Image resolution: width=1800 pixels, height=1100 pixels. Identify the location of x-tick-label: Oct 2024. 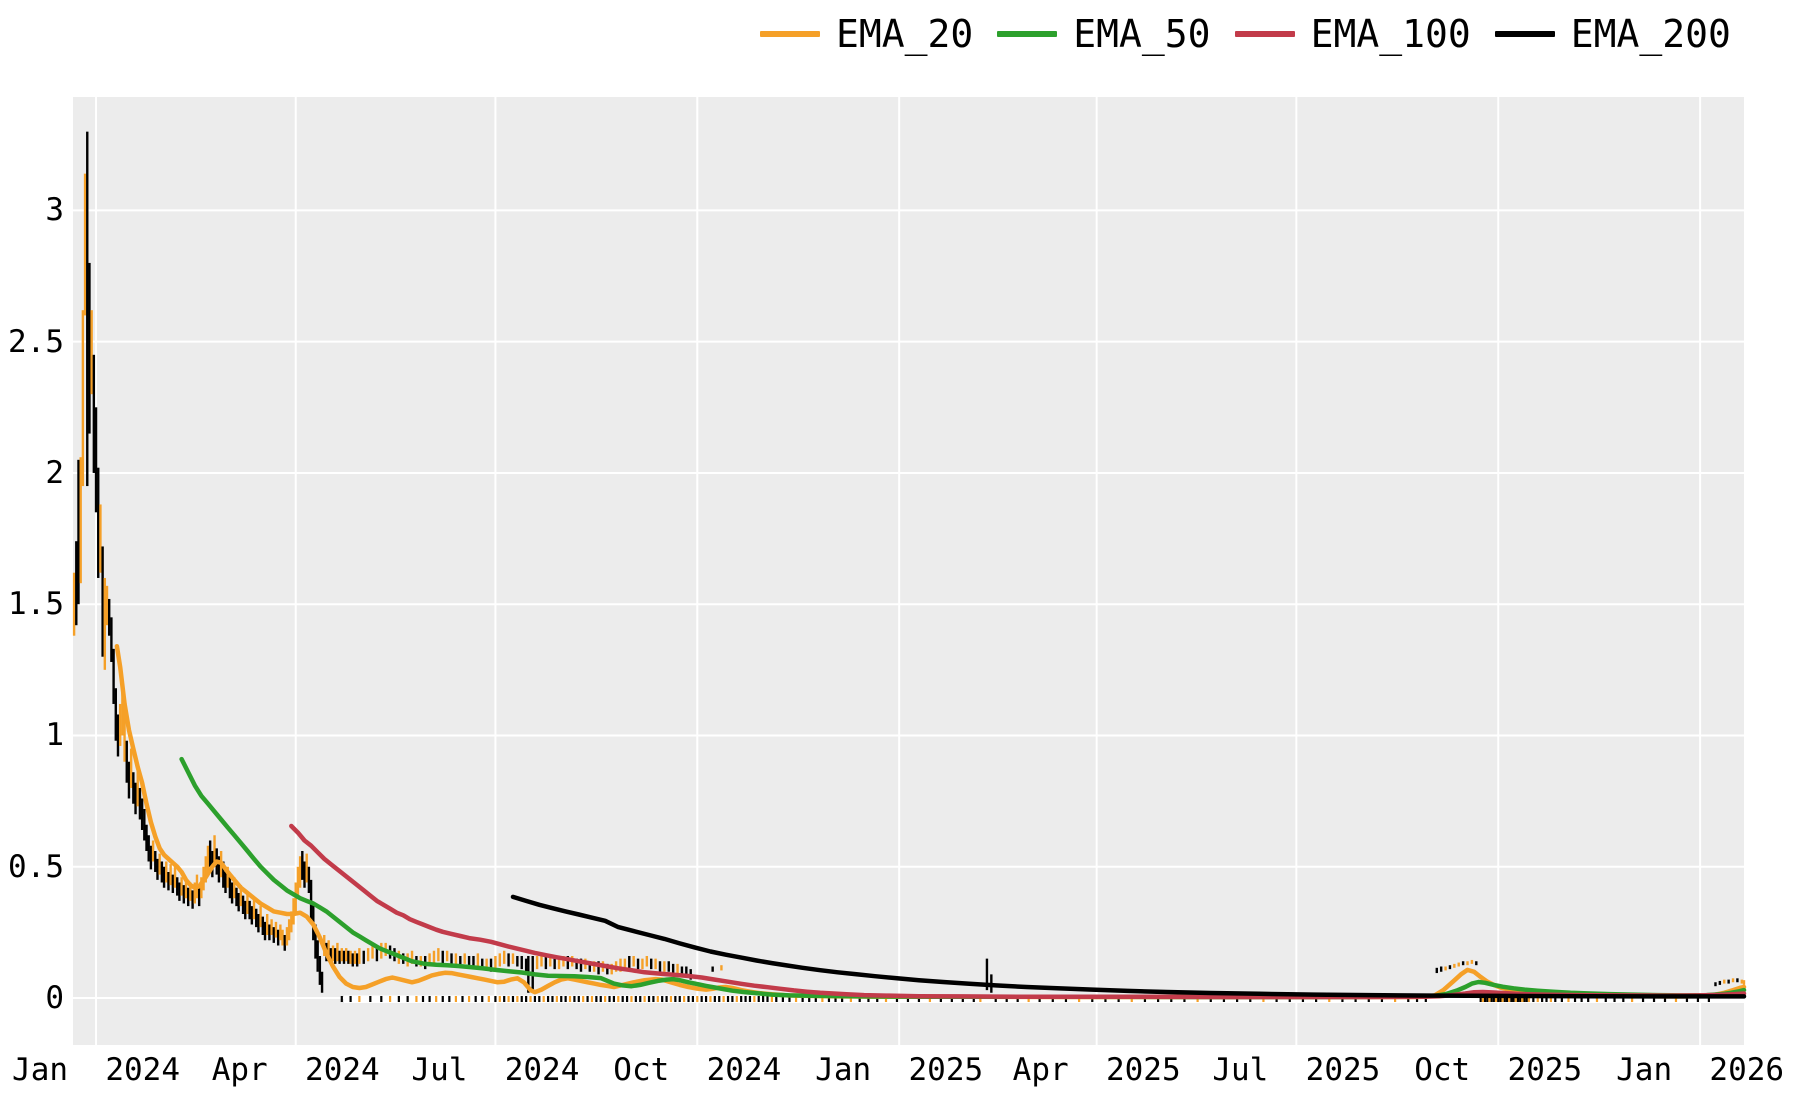
(697, 1070).